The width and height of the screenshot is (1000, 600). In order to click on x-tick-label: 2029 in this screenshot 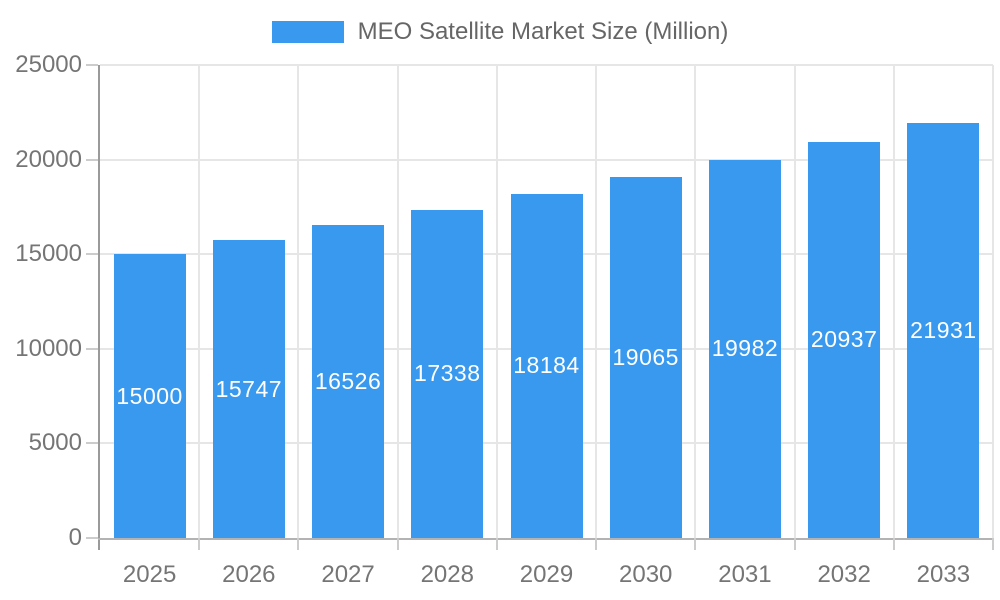, I will do `click(546, 574)`.